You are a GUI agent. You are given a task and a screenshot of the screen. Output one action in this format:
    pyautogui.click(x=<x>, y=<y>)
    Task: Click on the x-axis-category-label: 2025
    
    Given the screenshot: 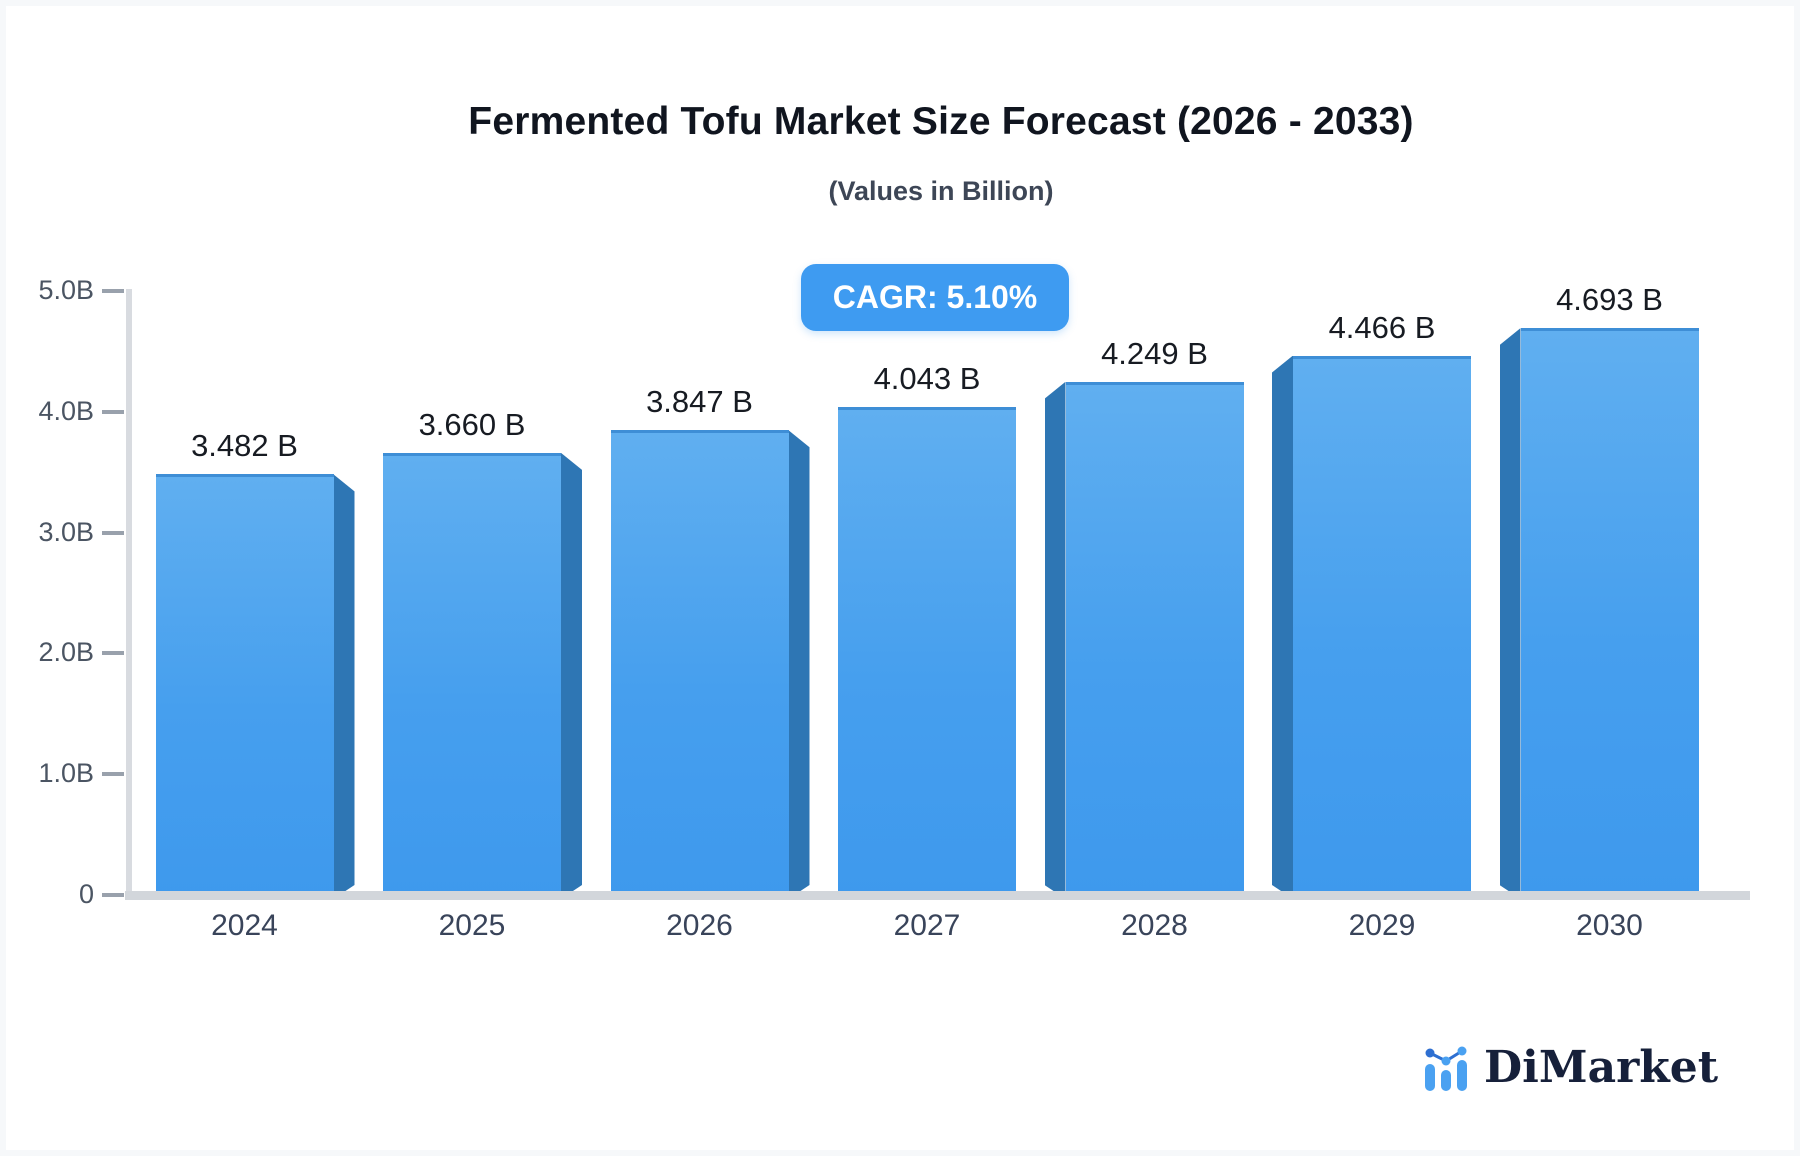 What is the action you would take?
    pyautogui.click(x=472, y=925)
    